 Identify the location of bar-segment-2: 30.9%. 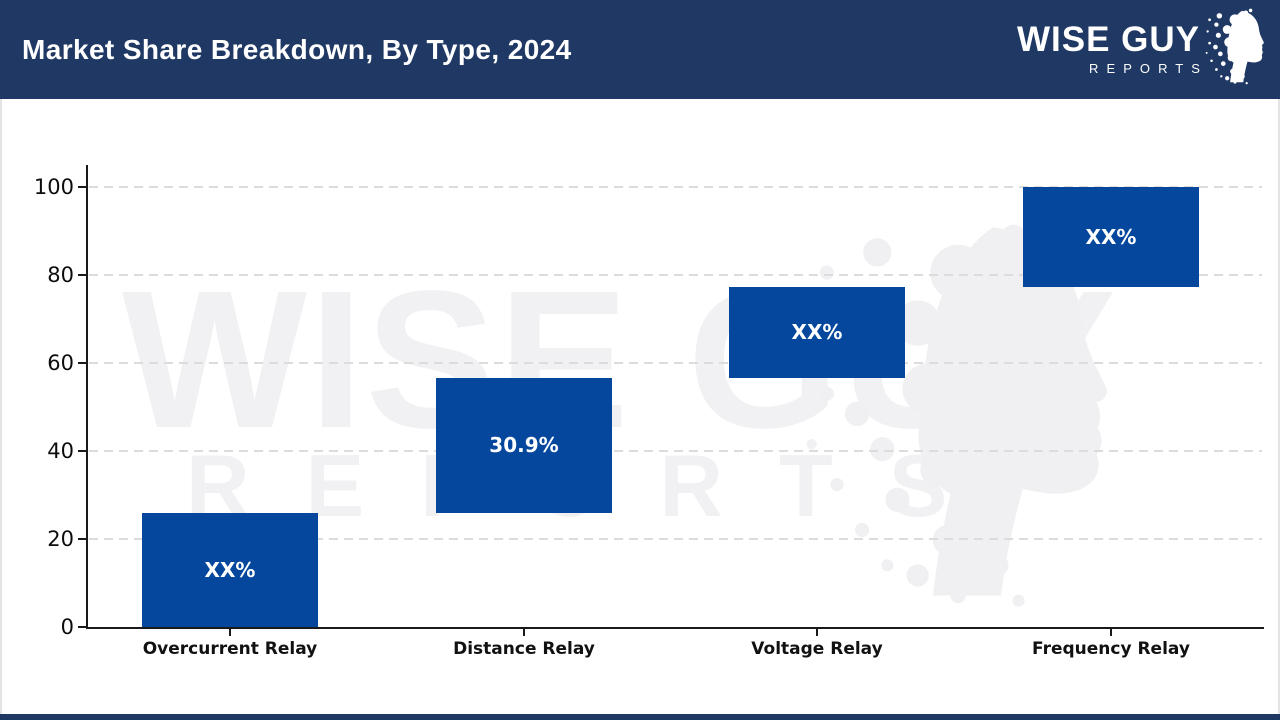
(524, 445).